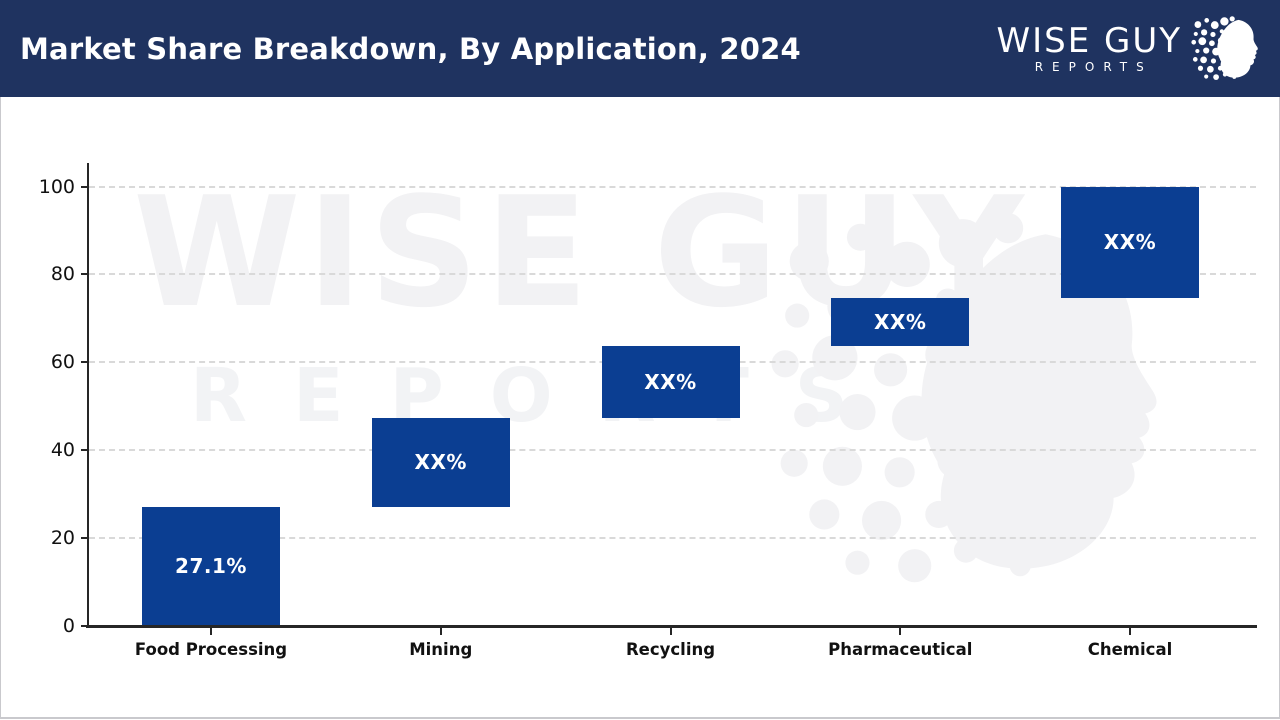 The image size is (1280, 720). Describe the element at coordinates (56, 186) in the screenshot. I see `y-tick-label-100: 100` at that location.